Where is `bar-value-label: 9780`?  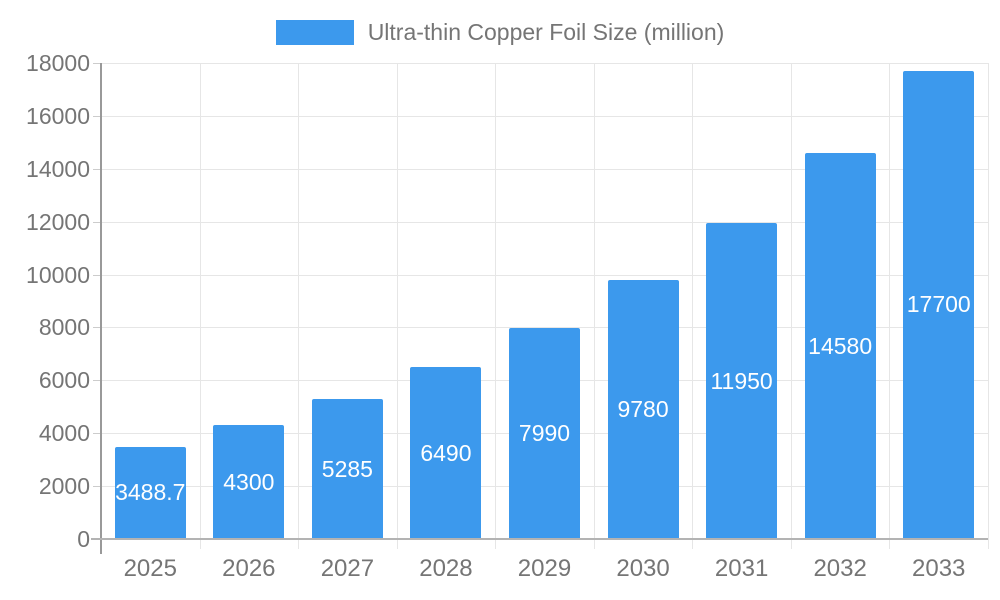
bar-value-label: 9780 is located at coordinates (643, 409).